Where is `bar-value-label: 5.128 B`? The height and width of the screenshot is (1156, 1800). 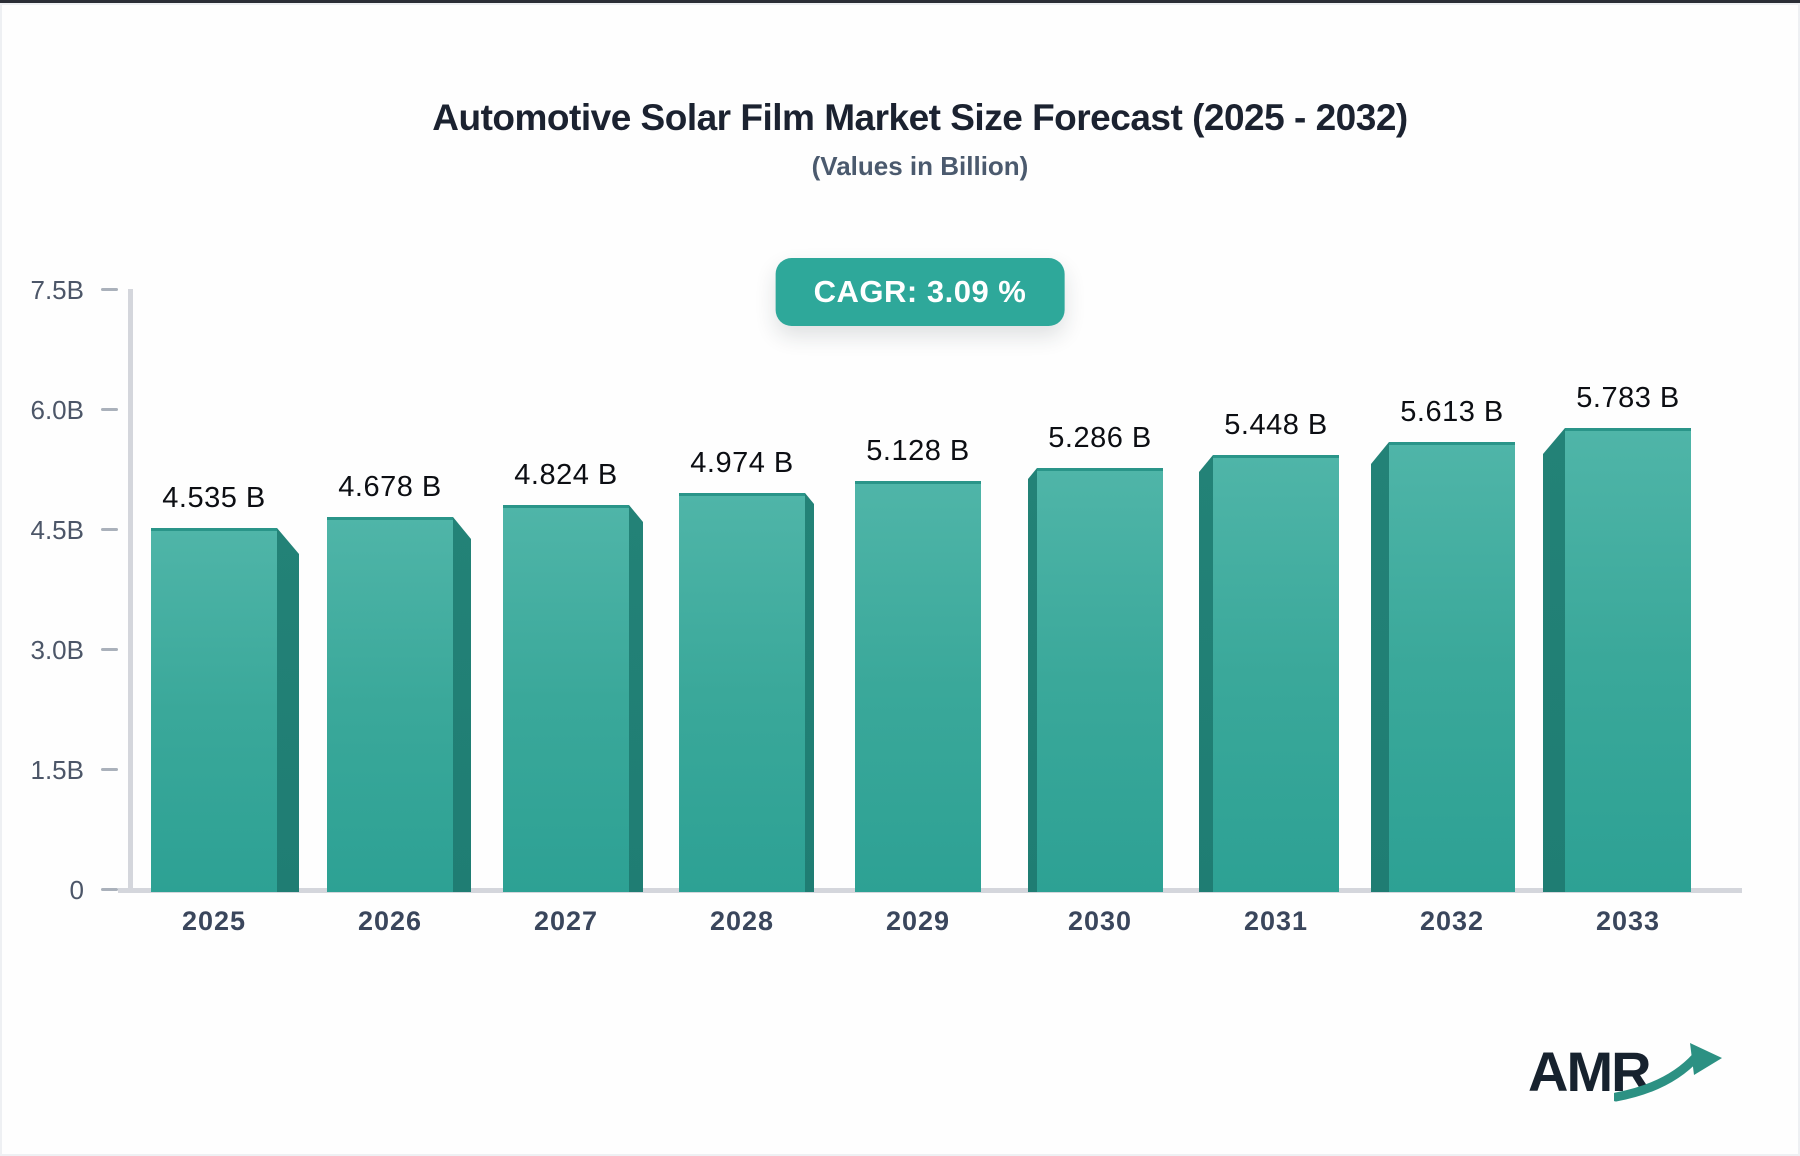
bar-value-label: 5.128 B is located at coordinates (918, 451).